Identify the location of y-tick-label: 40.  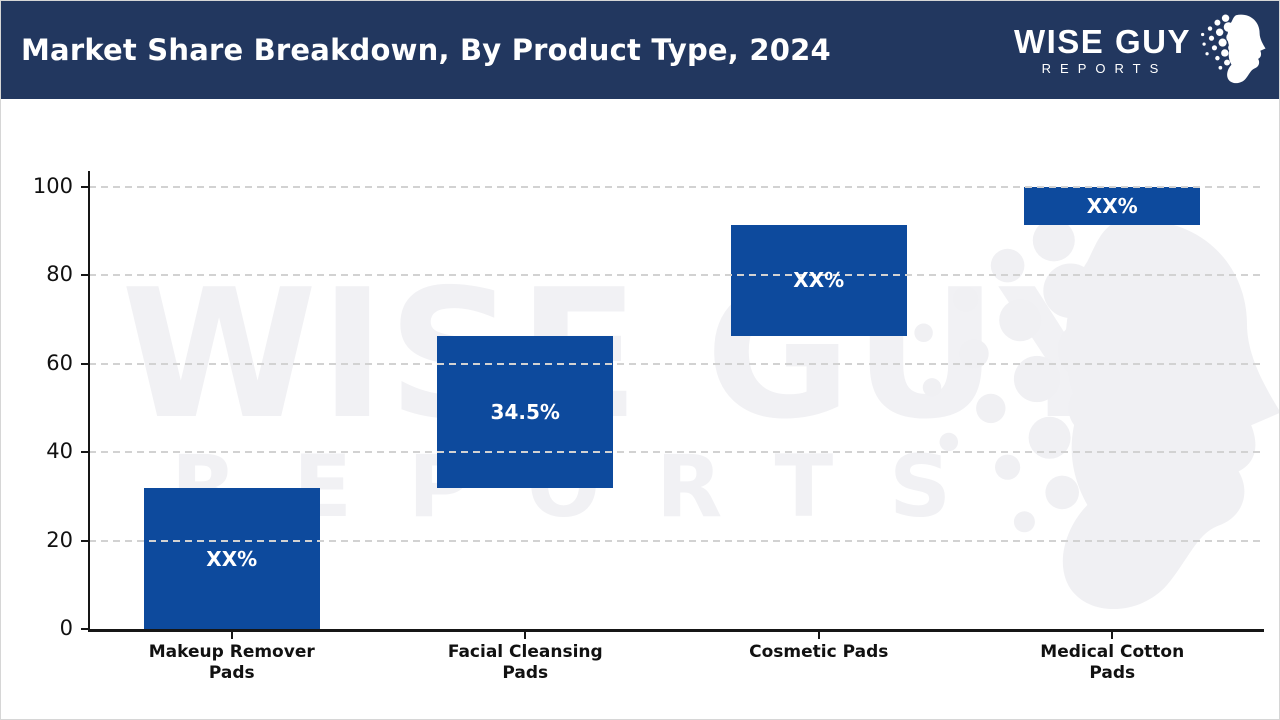
(59, 451).